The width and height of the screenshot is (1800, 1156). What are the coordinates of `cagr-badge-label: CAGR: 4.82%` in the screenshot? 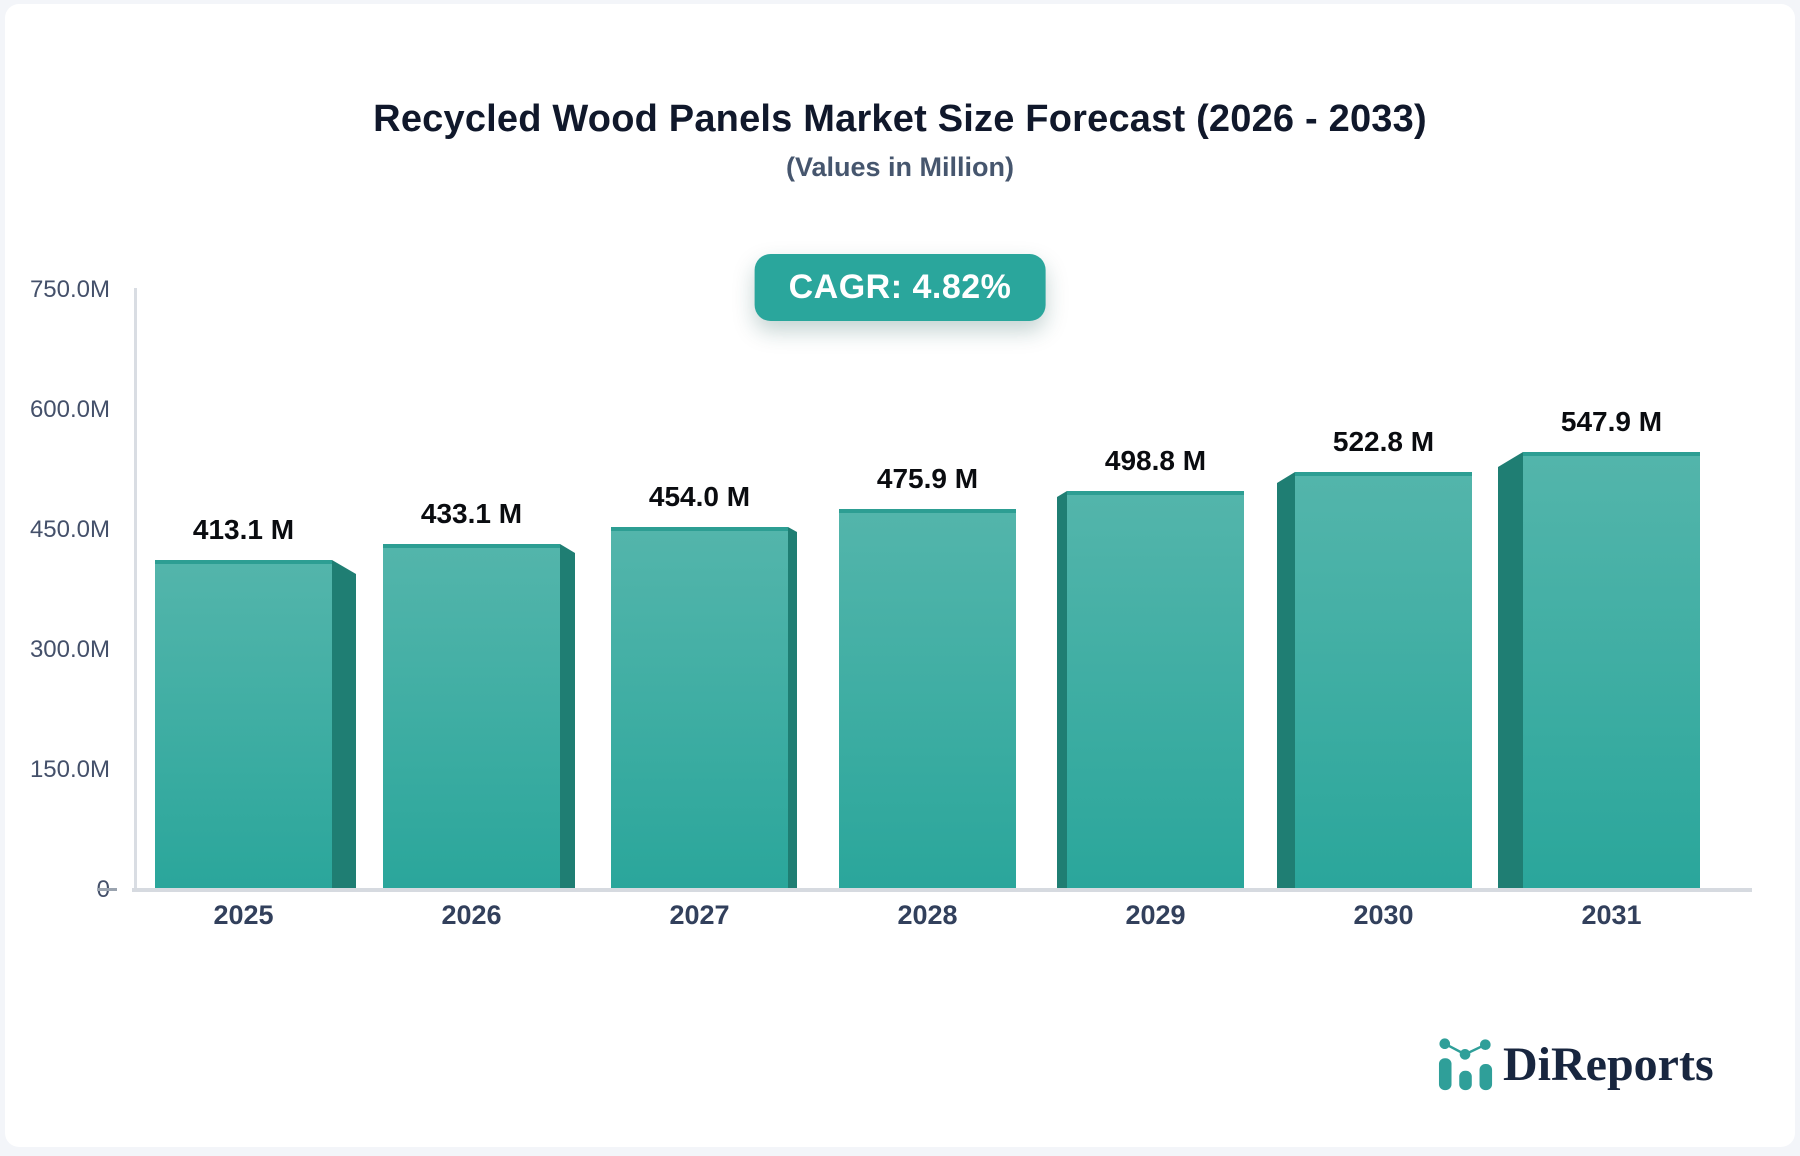 It's located at (900, 287).